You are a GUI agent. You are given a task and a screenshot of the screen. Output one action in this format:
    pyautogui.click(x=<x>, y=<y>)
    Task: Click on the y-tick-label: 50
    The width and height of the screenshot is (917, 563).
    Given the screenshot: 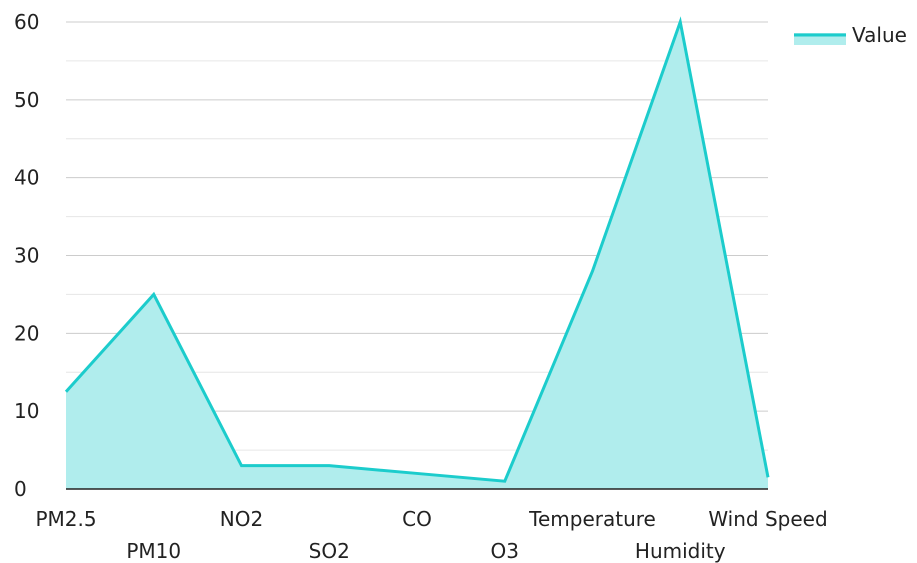 What is the action you would take?
    pyautogui.click(x=26, y=100)
    